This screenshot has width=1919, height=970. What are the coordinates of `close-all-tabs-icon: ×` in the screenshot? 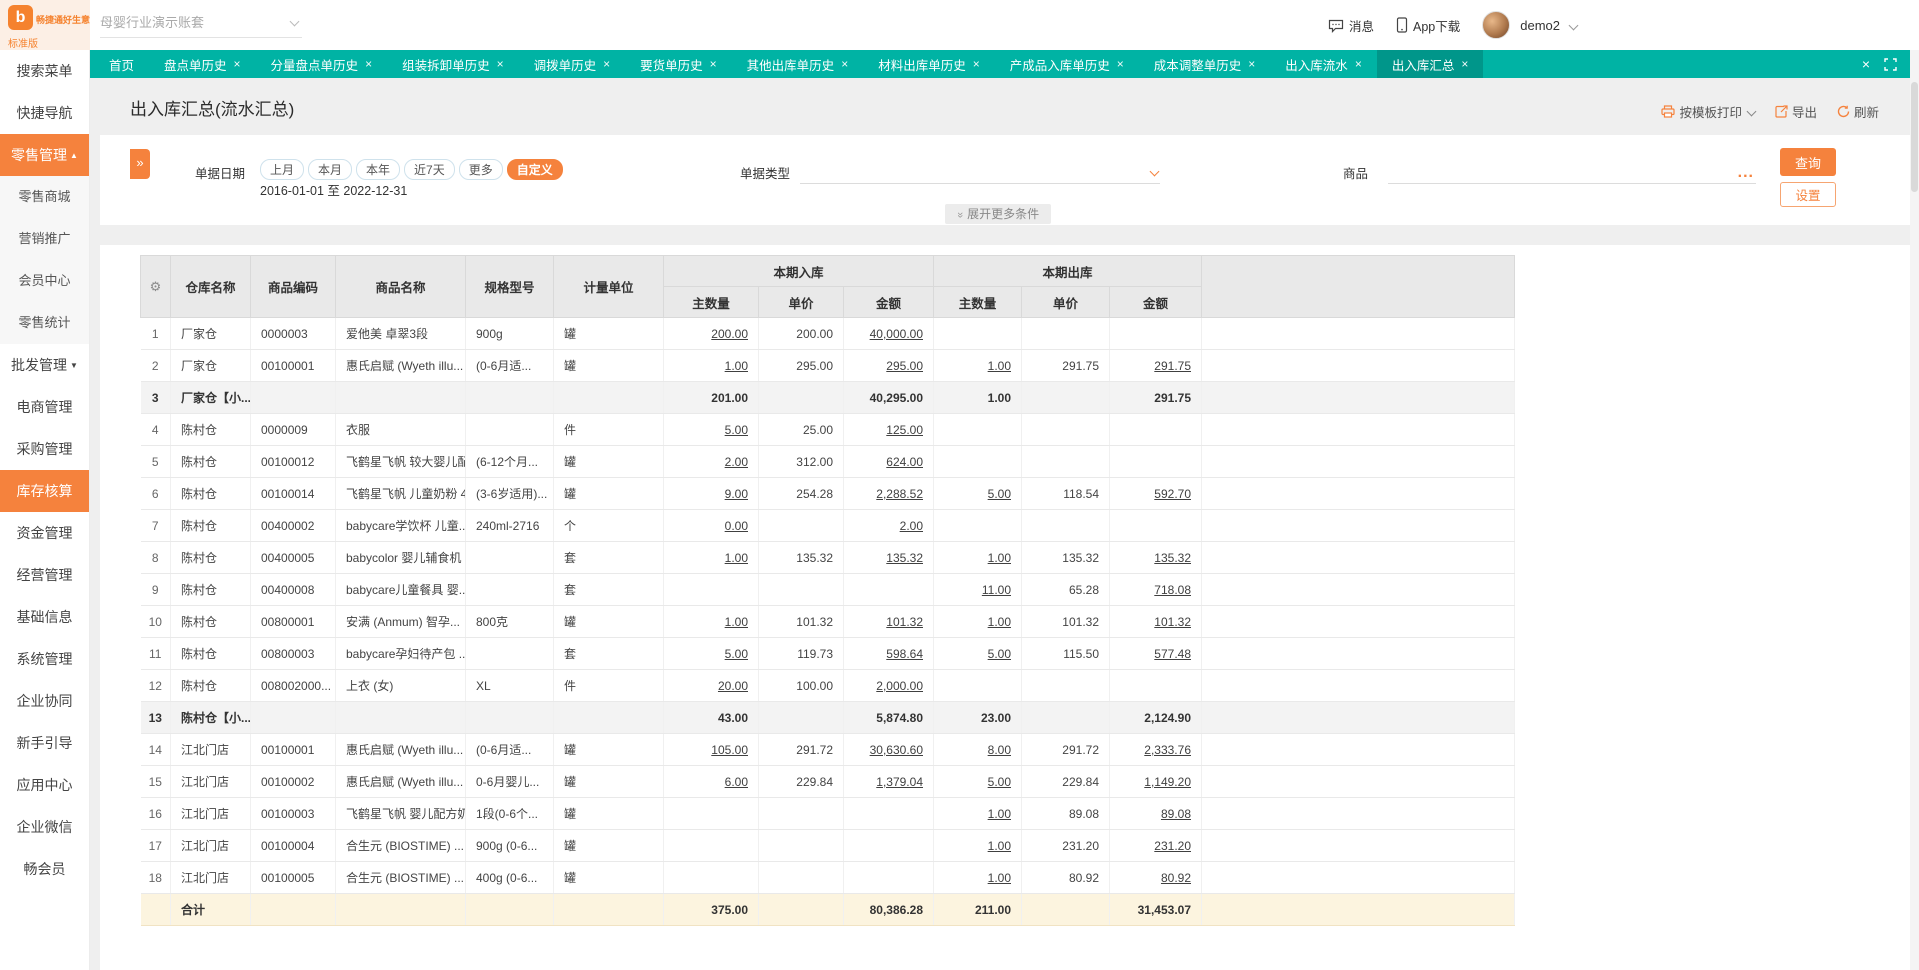 It's located at (1865, 64).